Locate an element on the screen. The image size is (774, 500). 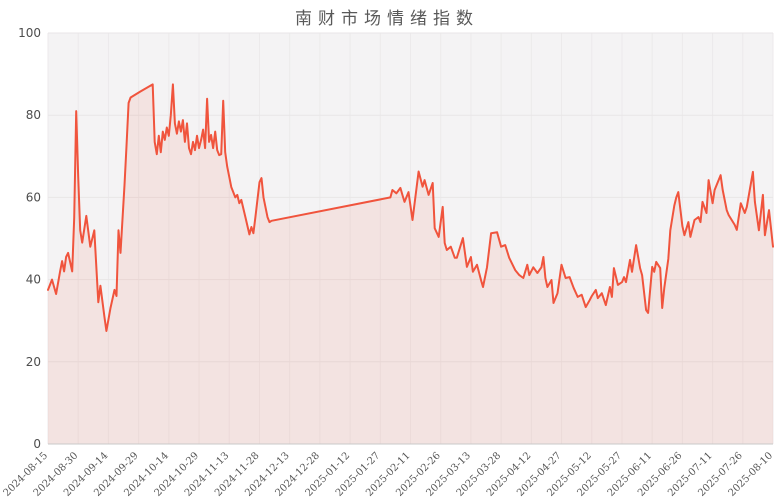
y-axis-tick-label: 20 is located at coordinates (33, 362).